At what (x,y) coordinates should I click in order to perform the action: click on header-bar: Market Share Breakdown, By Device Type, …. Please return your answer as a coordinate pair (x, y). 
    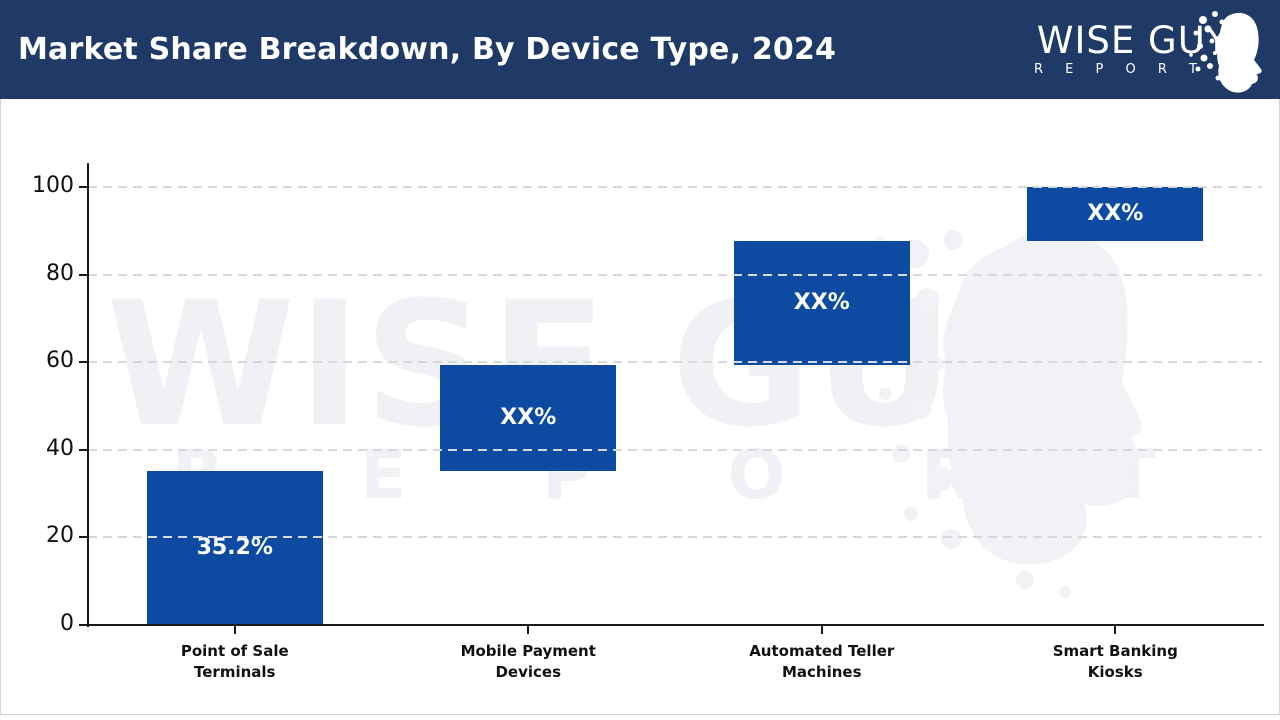
    Looking at the image, I should click on (640, 49).